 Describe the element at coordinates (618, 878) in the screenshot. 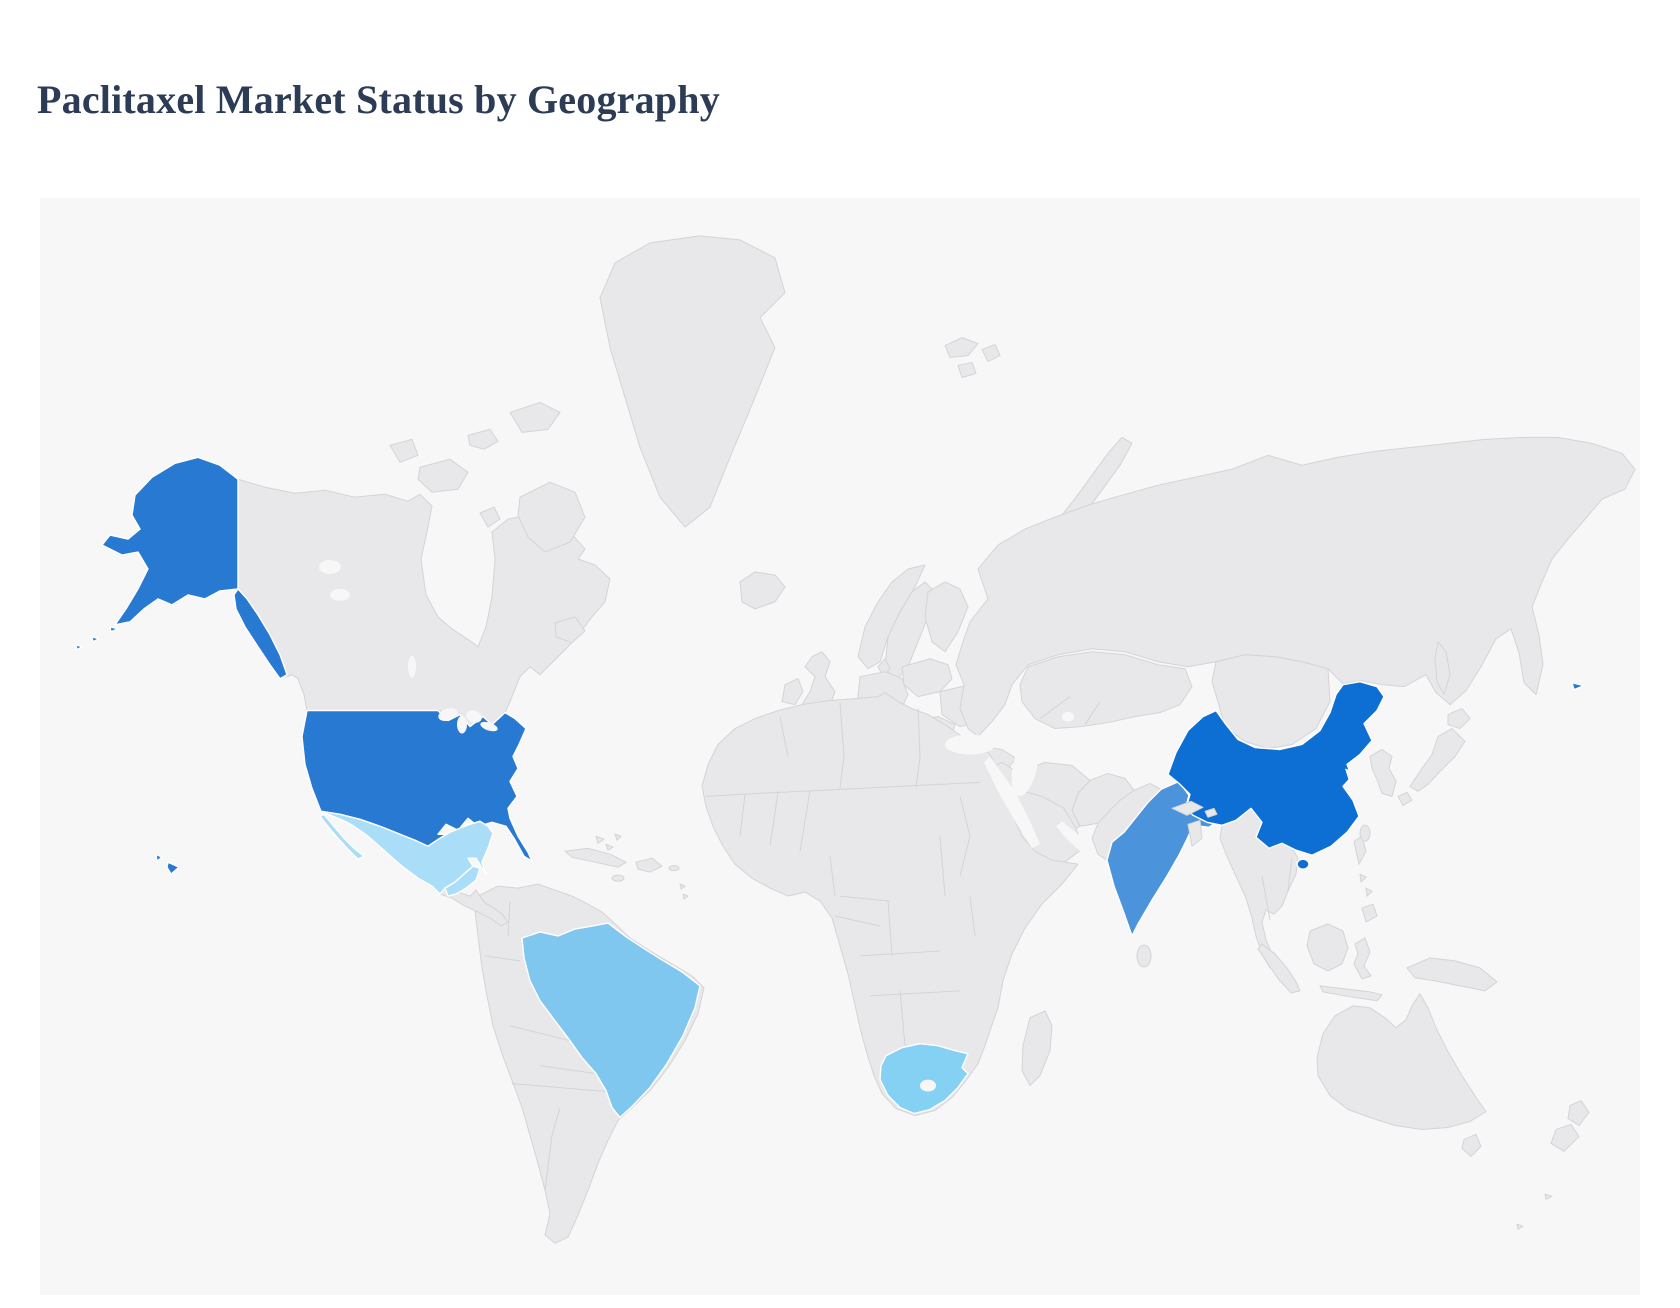

I see `country-jamaica` at that location.